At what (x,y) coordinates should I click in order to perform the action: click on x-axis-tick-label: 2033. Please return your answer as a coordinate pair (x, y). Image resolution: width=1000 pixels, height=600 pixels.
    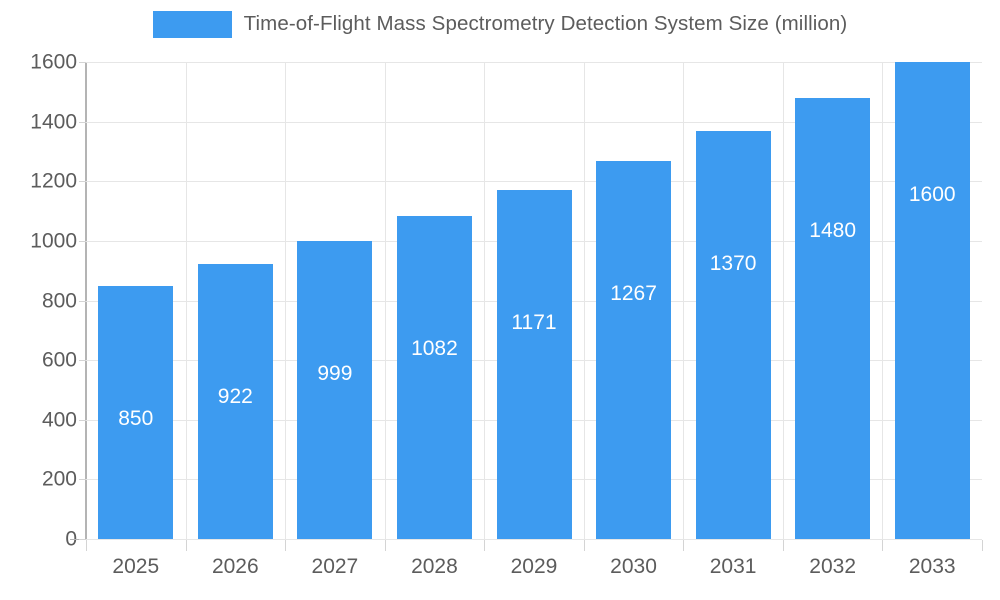
    Looking at the image, I should click on (932, 566).